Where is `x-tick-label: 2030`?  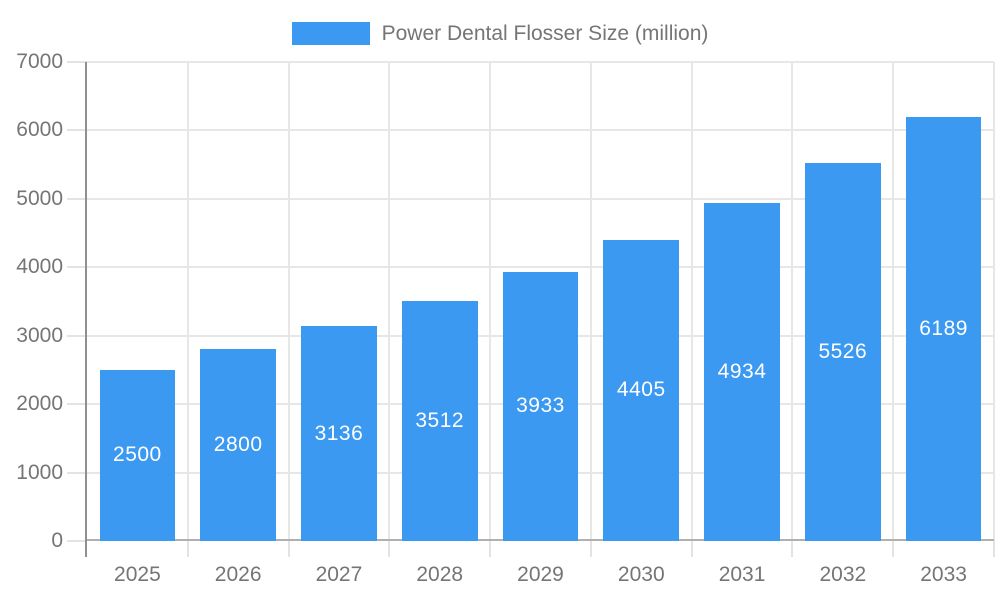 x-tick-label: 2030 is located at coordinates (641, 574).